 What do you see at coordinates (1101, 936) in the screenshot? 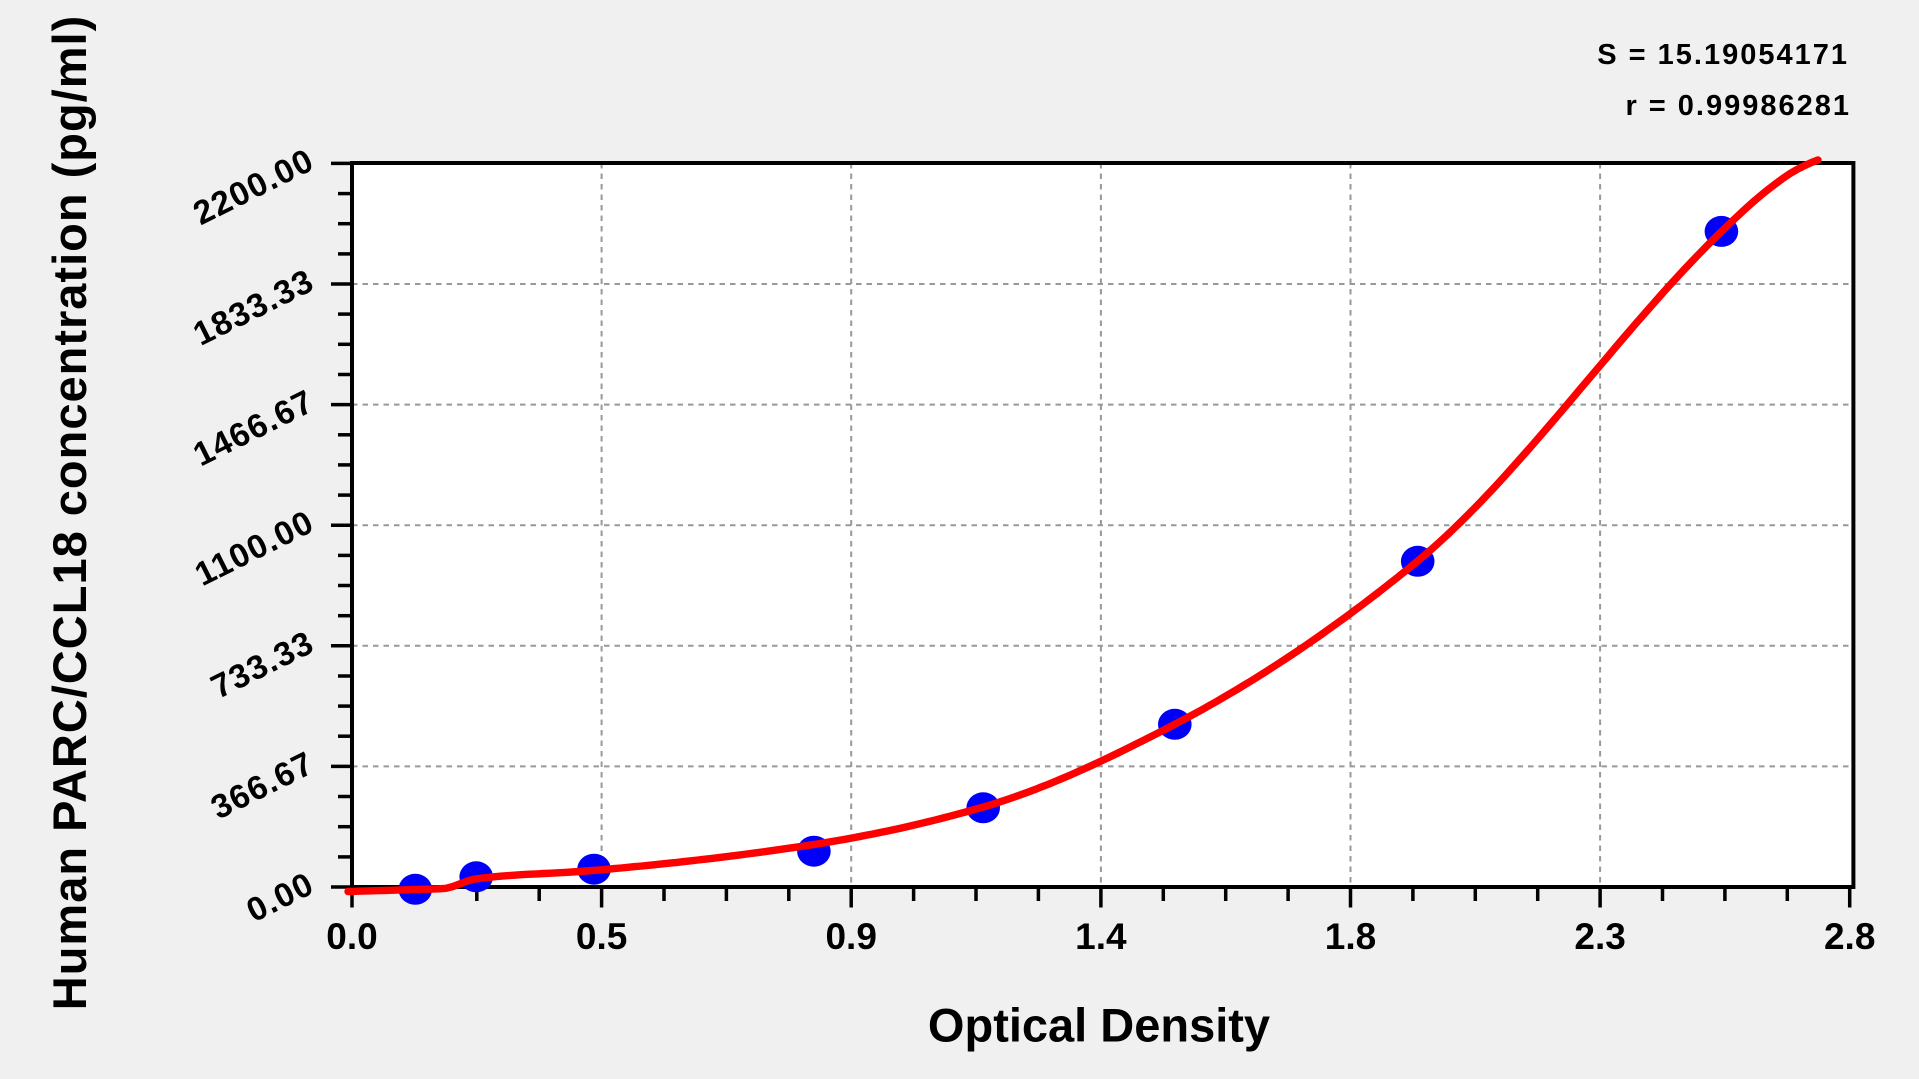
I see `svg-text: 1.4` at bounding box center [1101, 936].